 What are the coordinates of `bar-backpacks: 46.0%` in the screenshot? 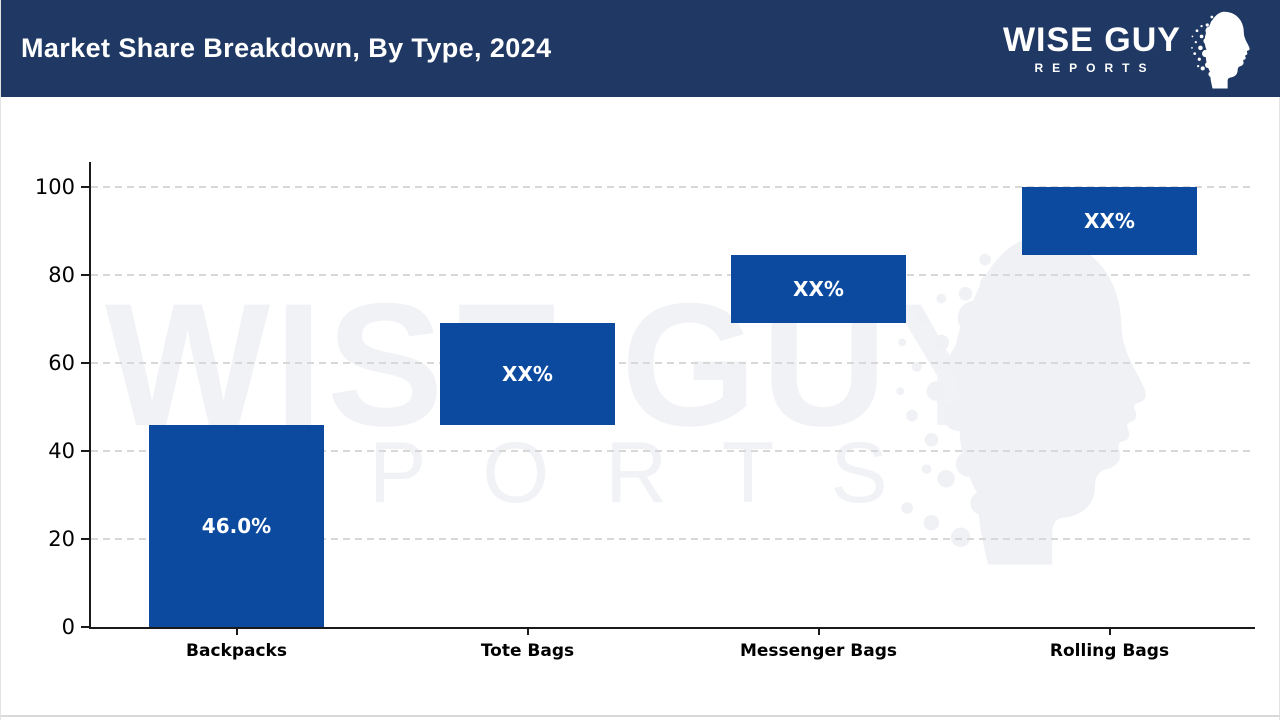 It's located at (236, 525).